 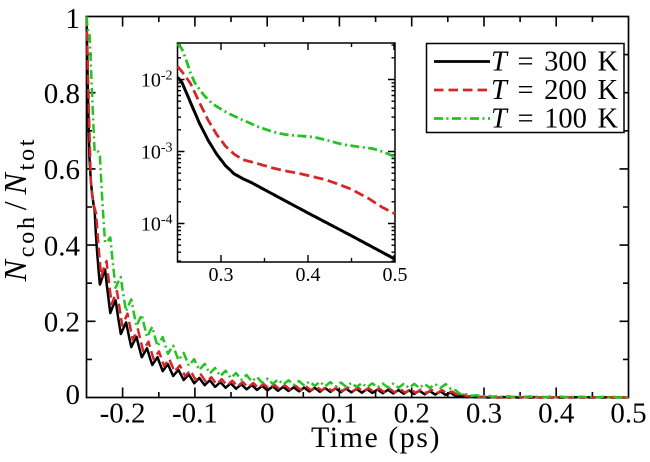 I want to click on svg-text: T = 300 K, so click(x=555, y=62).